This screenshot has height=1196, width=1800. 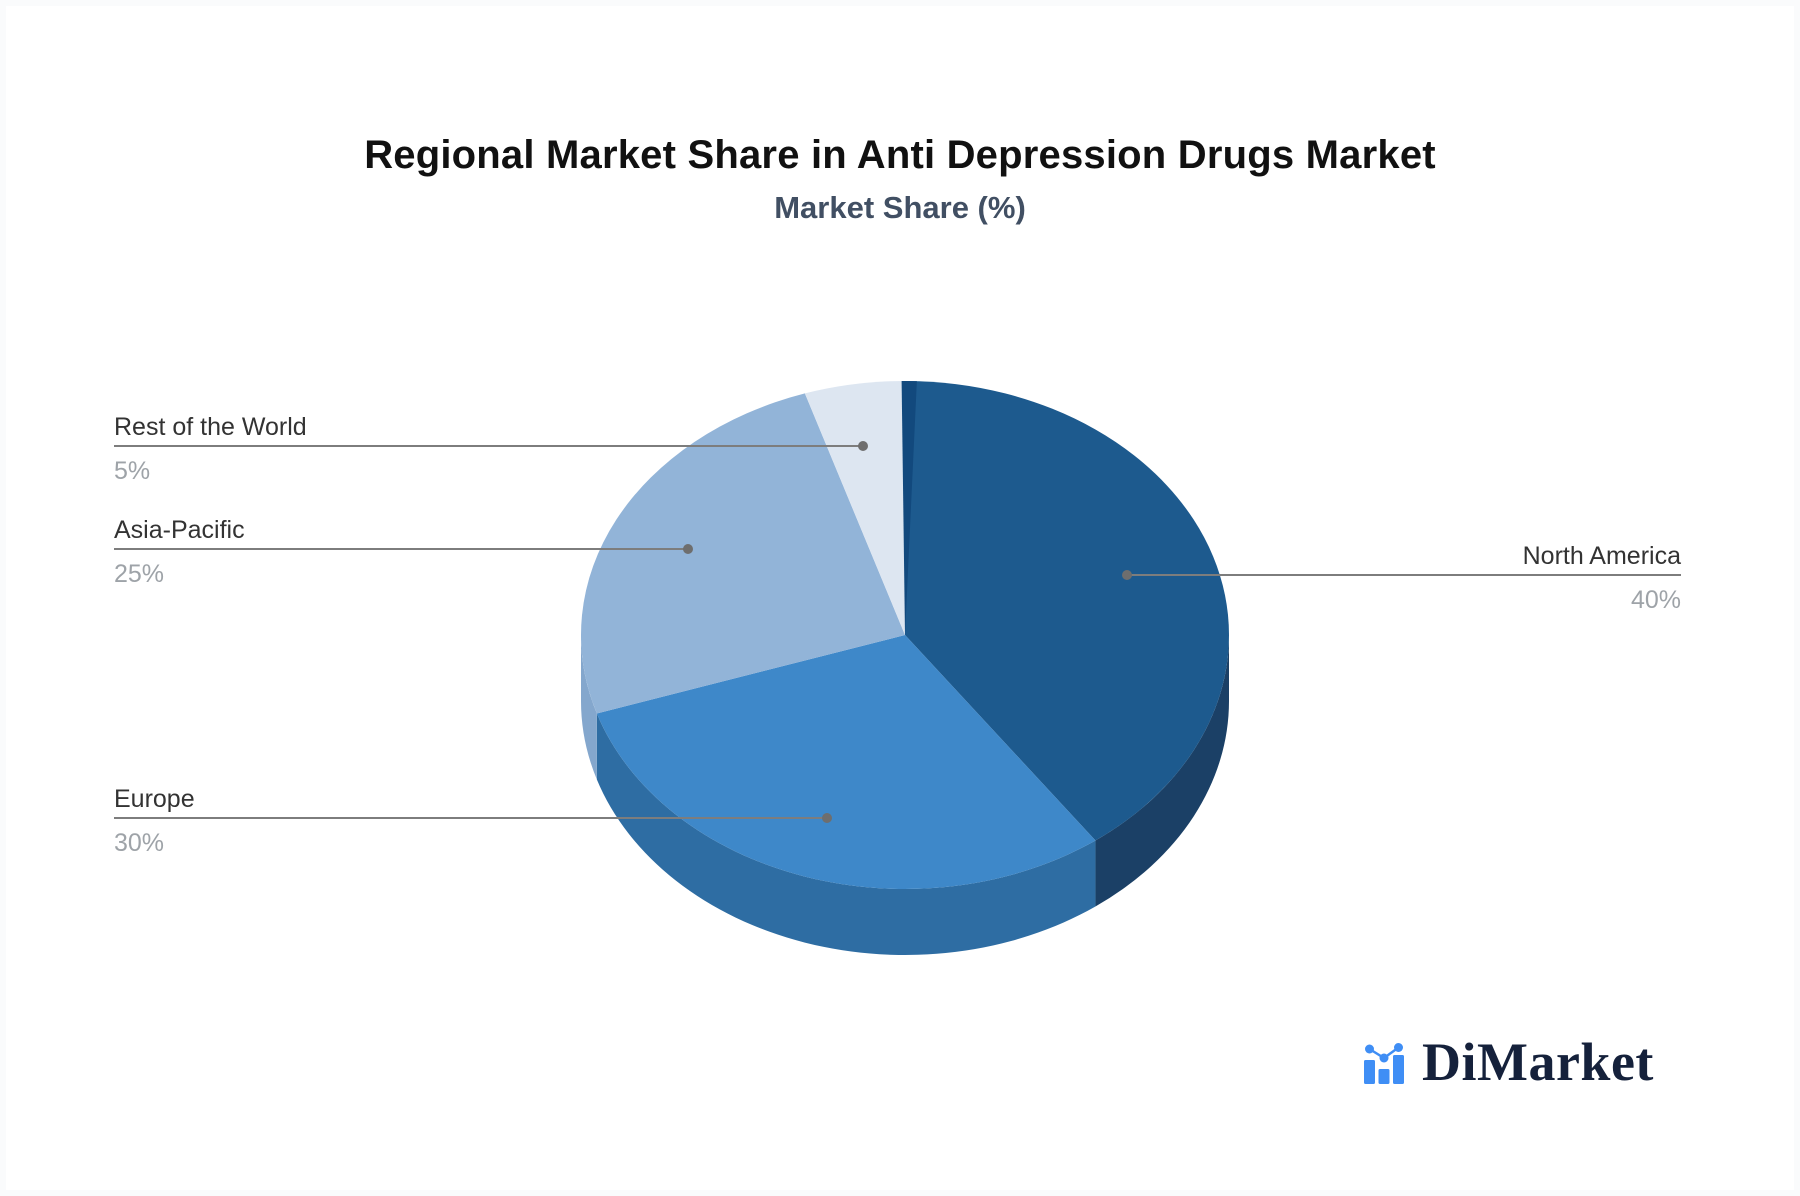 I want to click on pie-slice-north-america, so click(x=1067, y=611).